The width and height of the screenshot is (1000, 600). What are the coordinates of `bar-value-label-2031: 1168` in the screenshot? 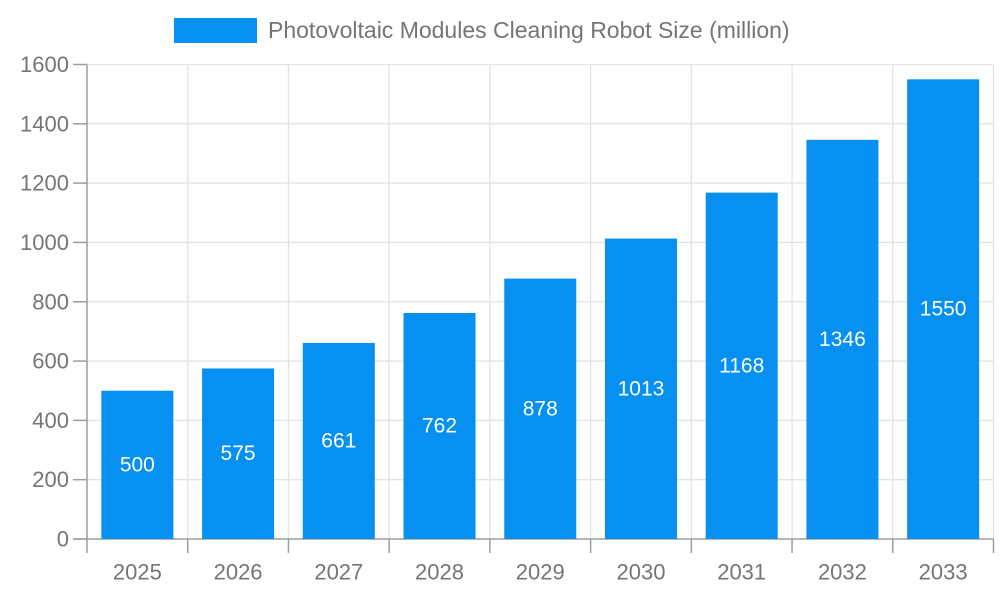 It's located at (741, 365).